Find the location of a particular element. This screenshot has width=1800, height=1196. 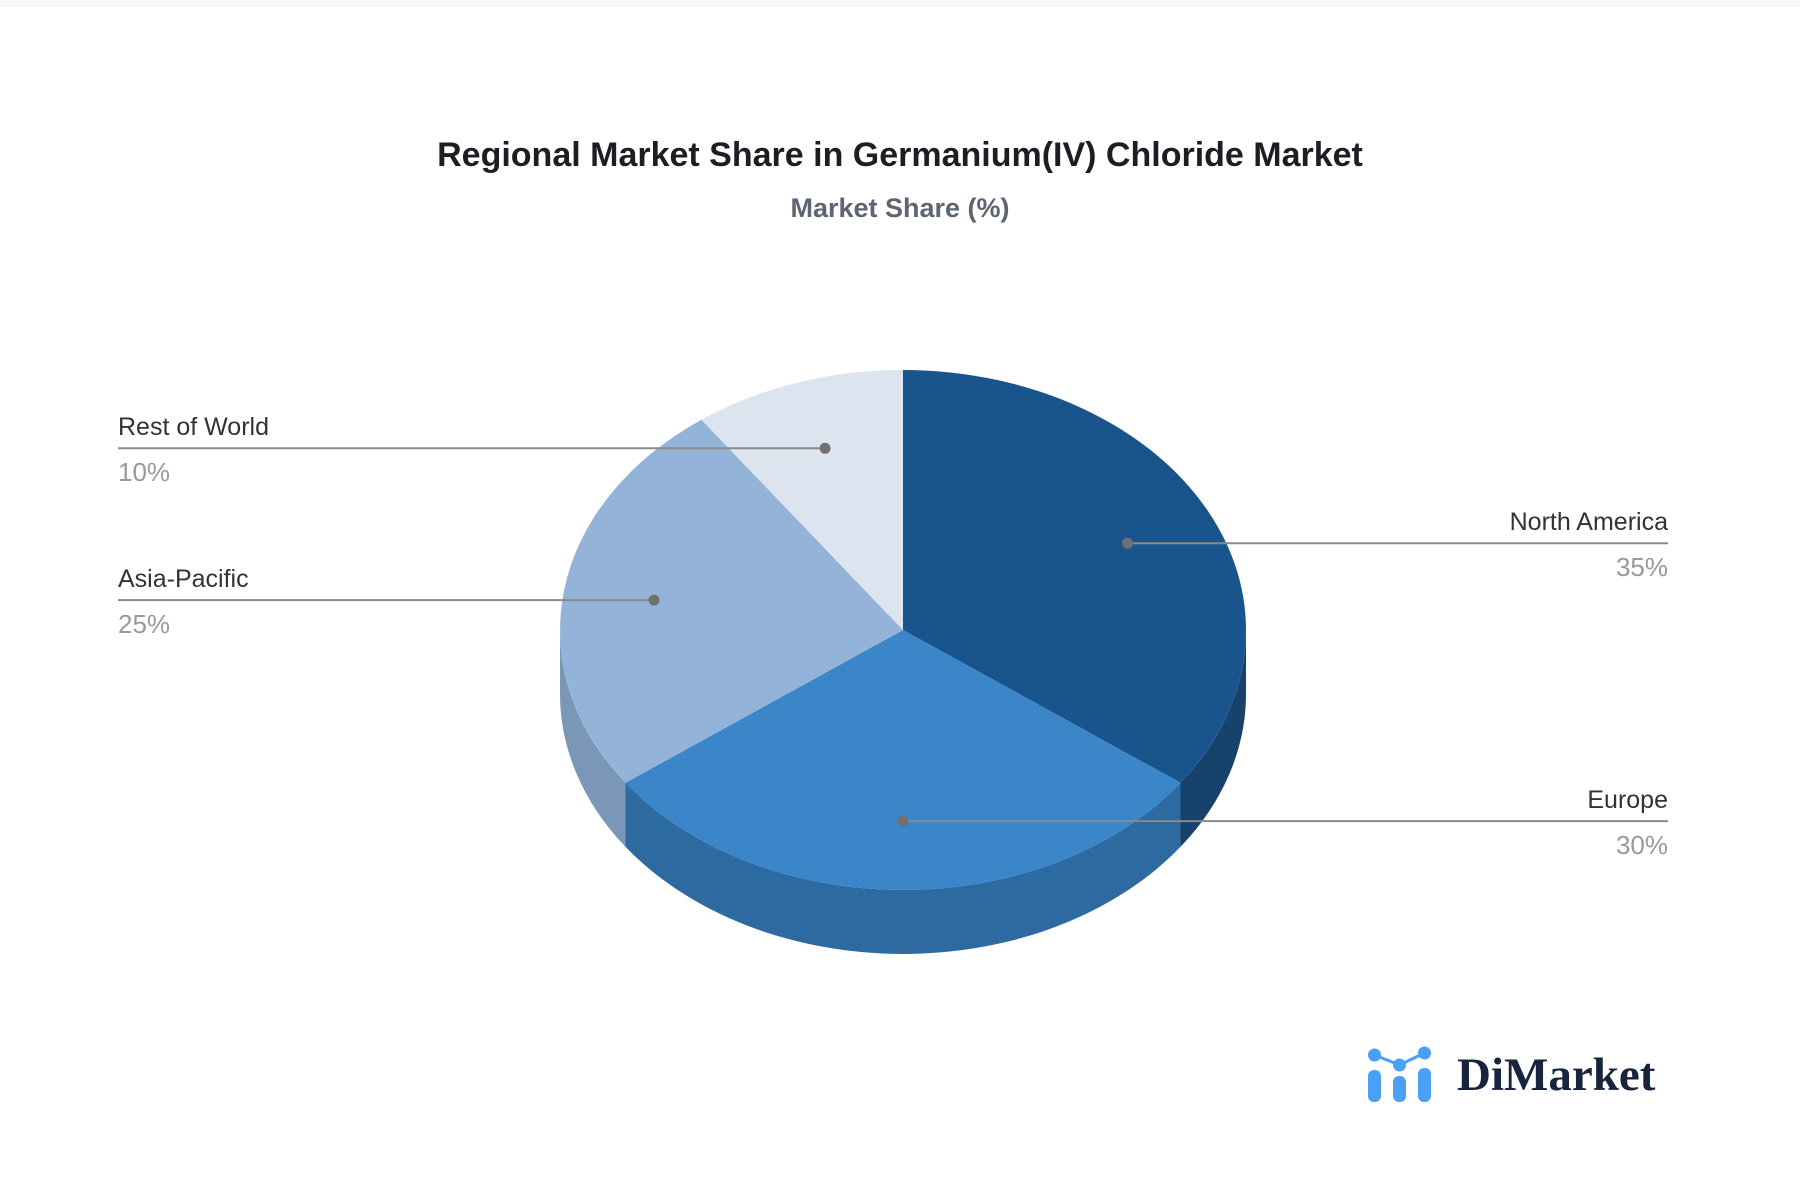

callout-label-asia-pacific: Asia-Pacific is located at coordinates (183, 579).